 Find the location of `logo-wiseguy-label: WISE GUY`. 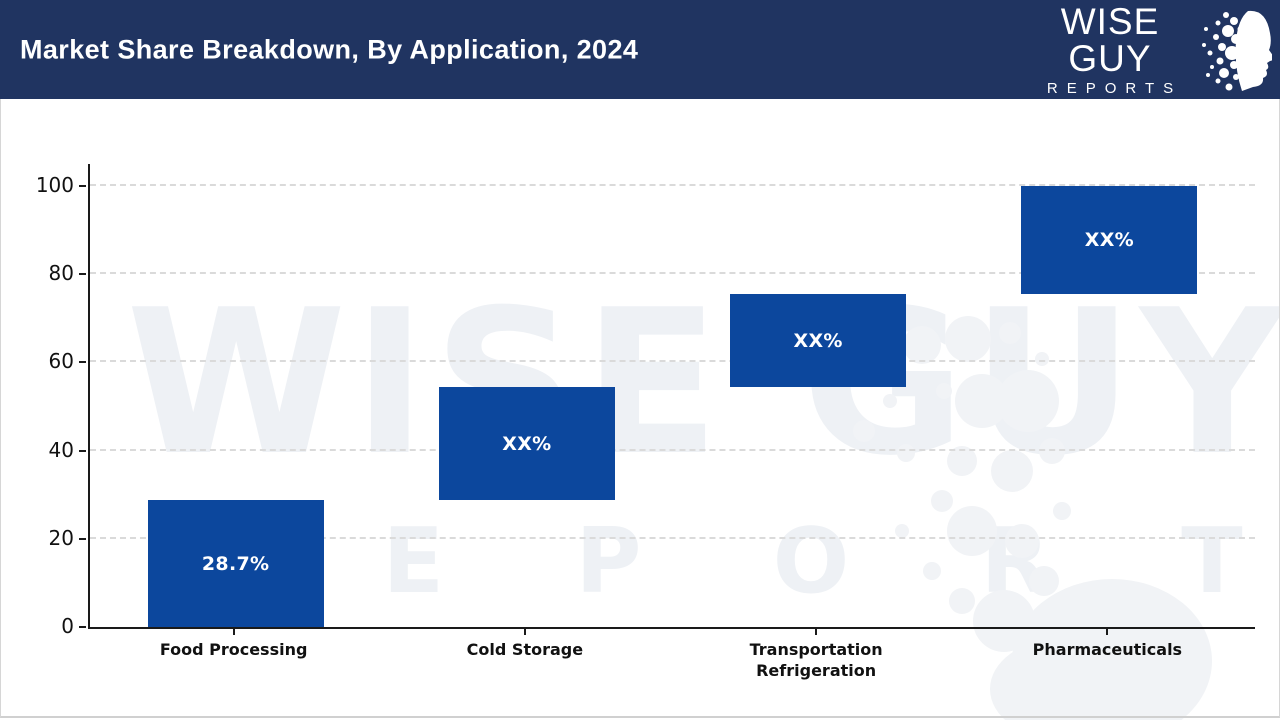

logo-wiseguy-label: WISE GUY is located at coordinates (1110, 40).